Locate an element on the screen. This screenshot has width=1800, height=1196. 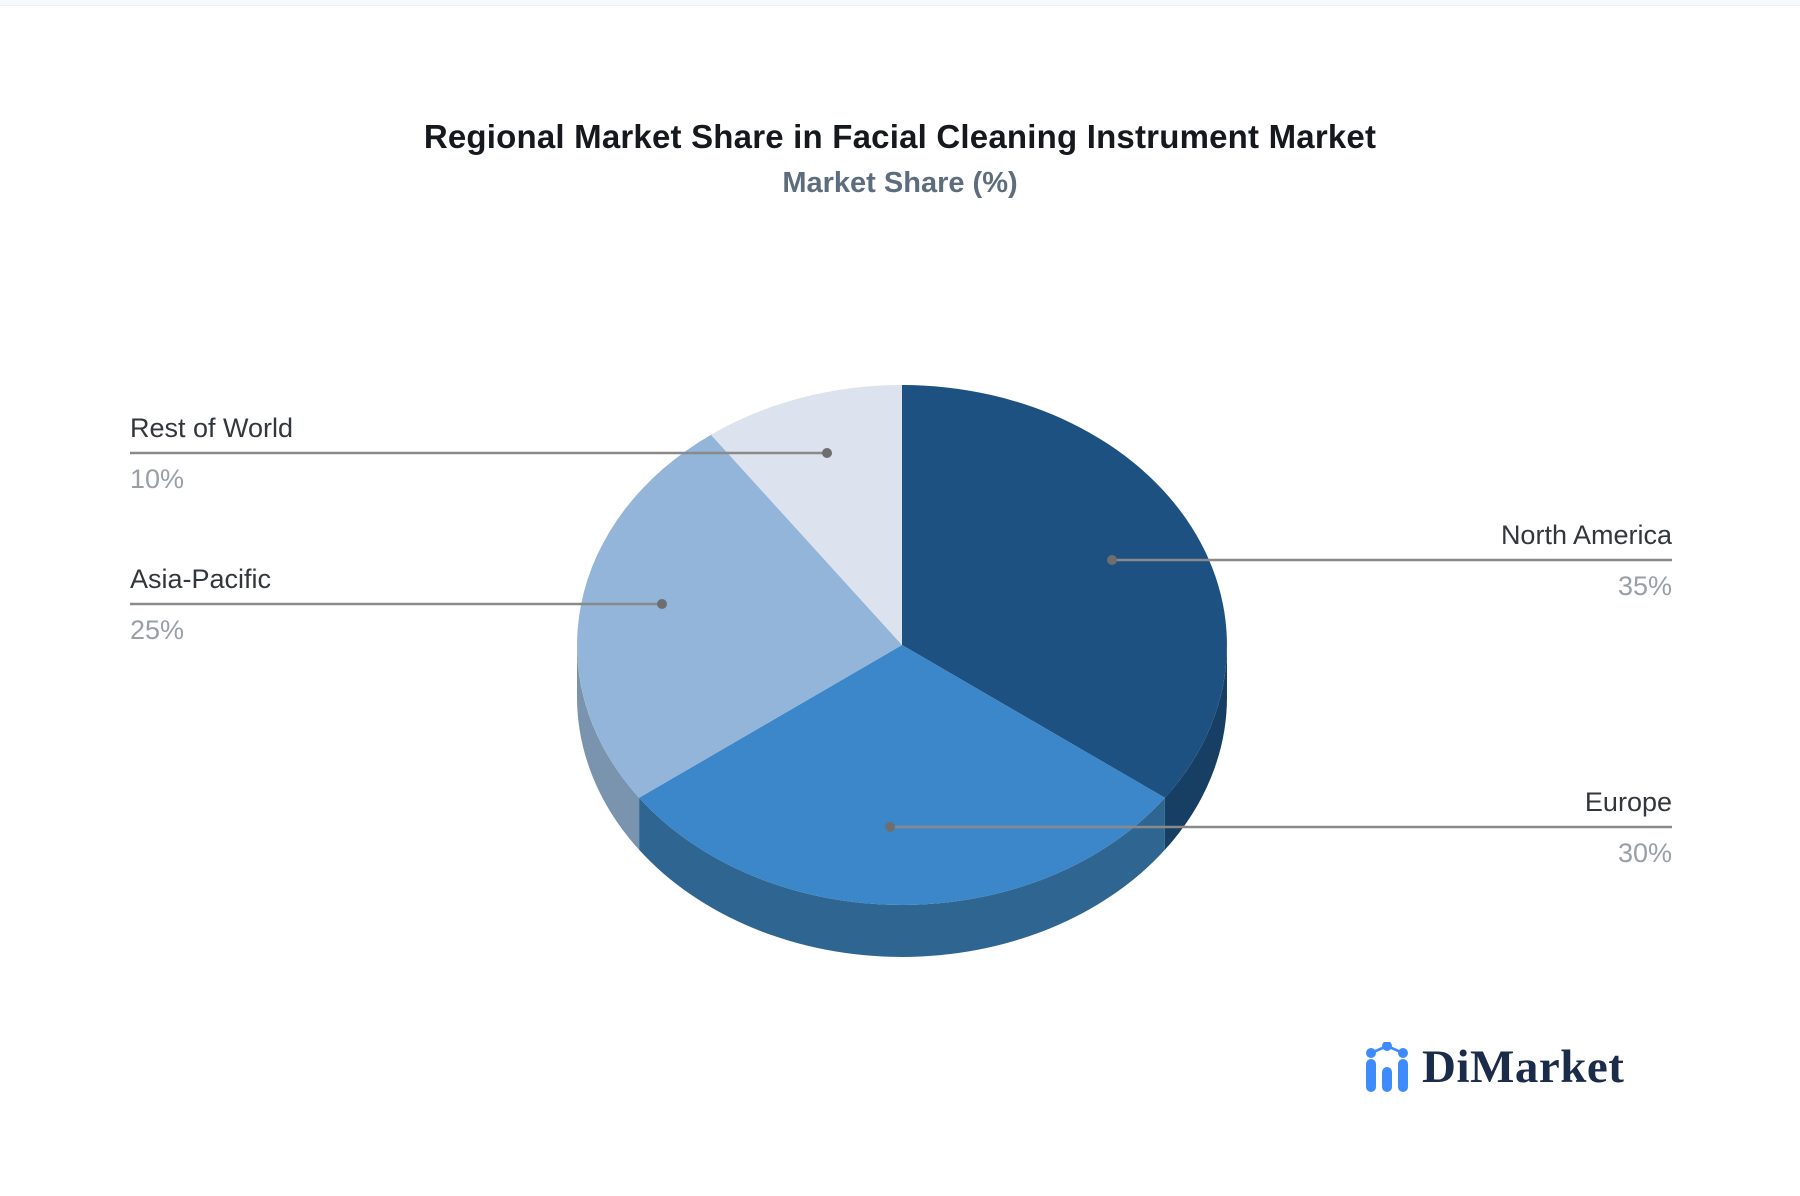
slice-percent-rest-of-world: 10% is located at coordinates (157, 479).